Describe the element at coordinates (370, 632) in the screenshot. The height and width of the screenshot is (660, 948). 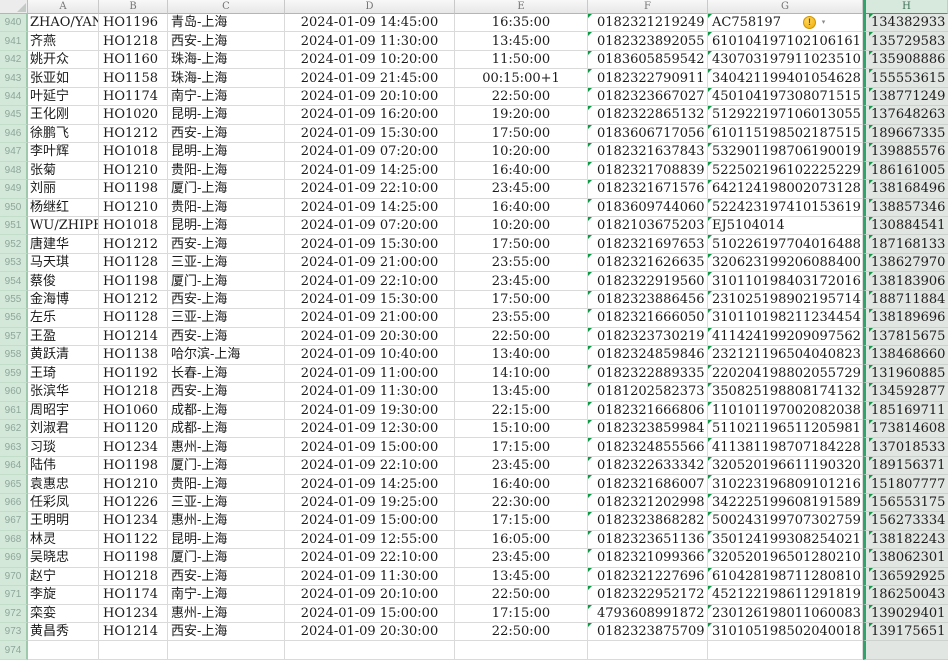
I see `cell-D973: 2024-01-09 20:30:00` at that location.